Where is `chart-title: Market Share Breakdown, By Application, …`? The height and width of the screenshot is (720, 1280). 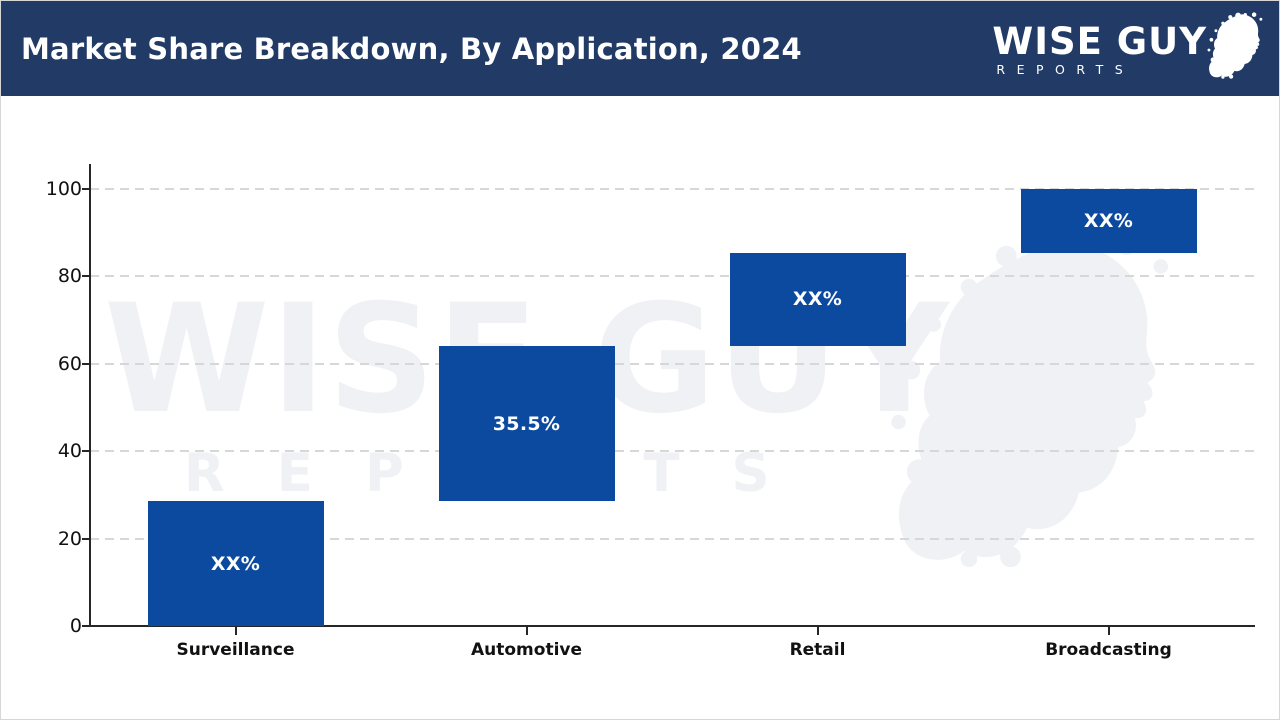
chart-title: Market Share Breakdown, By Application, … is located at coordinates (411, 48).